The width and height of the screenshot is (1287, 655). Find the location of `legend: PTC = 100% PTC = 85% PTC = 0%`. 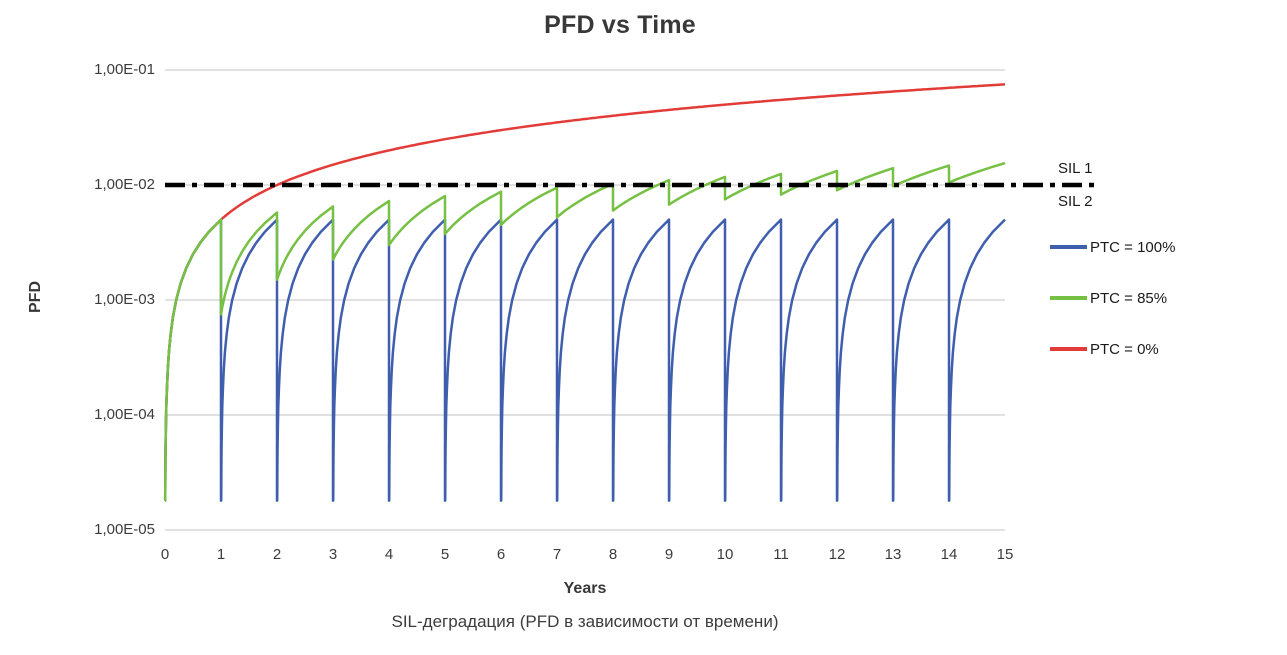

legend: PTC = 100% PTC = 85% PTC = 0% is located at coordinates (1112, 312).